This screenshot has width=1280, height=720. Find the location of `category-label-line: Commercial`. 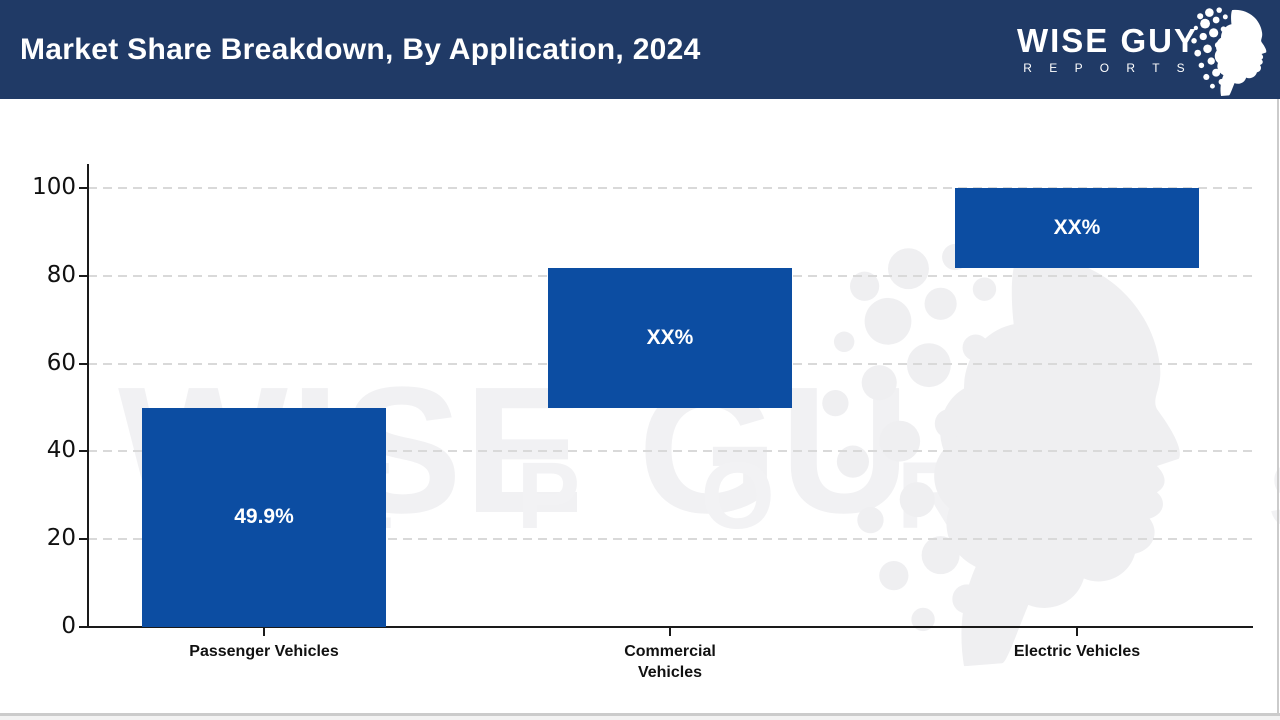

category-label-line: Commercial is located at coordinates (670, 651).